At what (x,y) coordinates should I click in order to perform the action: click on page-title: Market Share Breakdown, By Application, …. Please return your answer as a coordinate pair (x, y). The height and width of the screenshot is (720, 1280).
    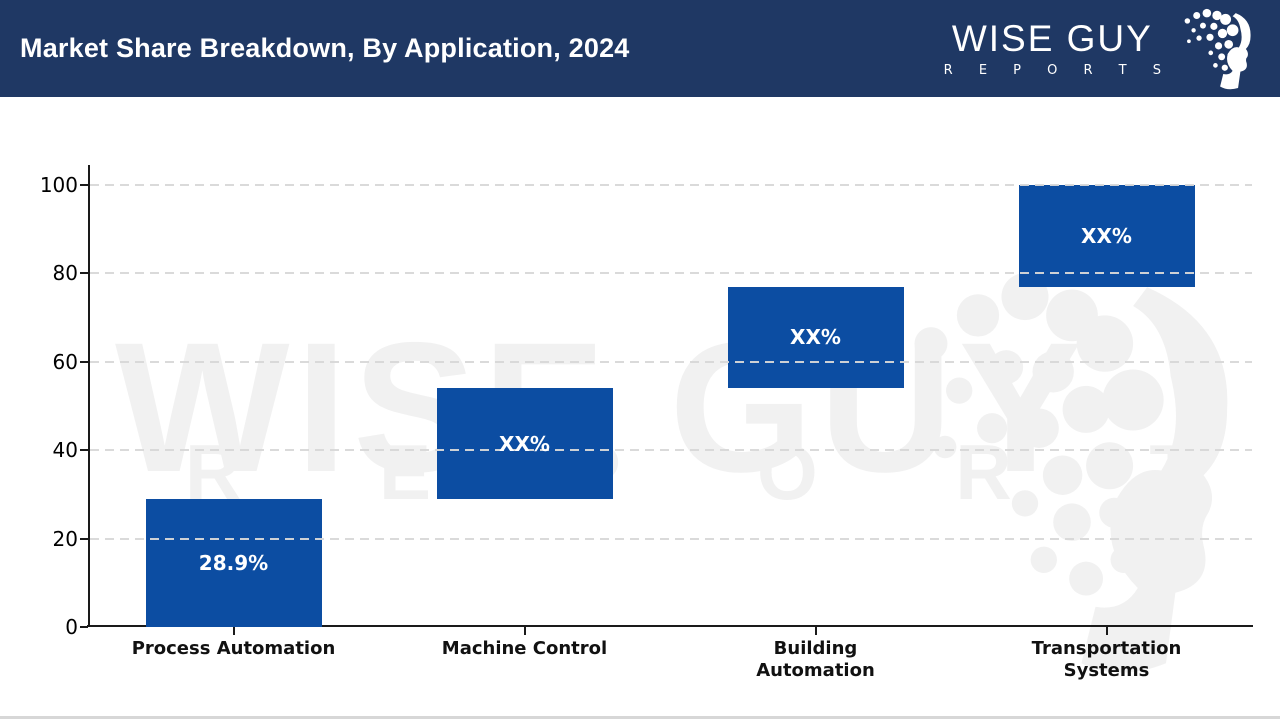
    Looking at the image, I should click on (325, 48).